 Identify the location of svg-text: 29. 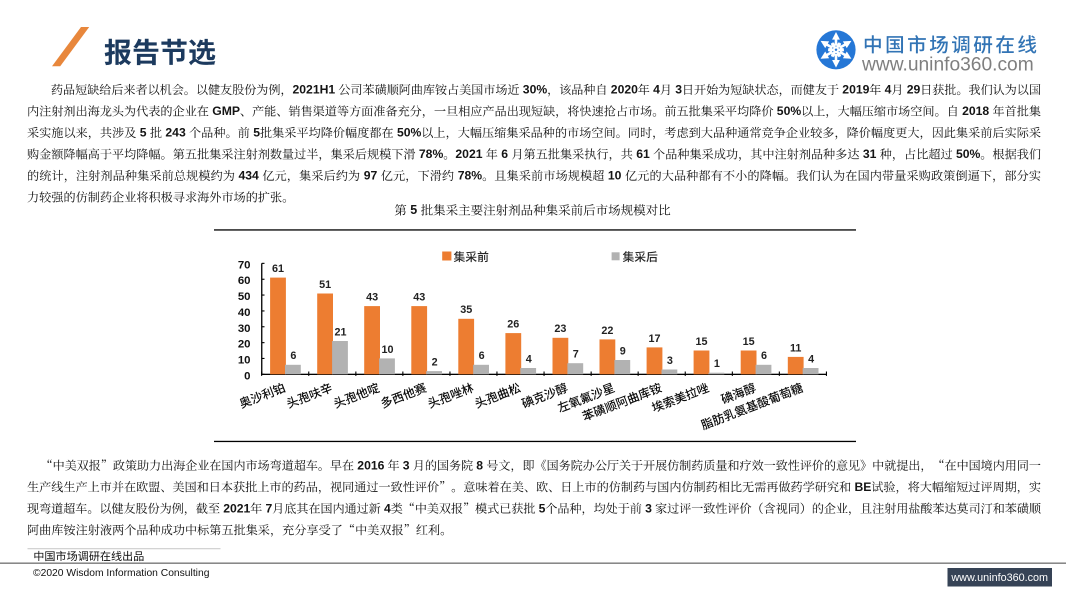
(914, 90).